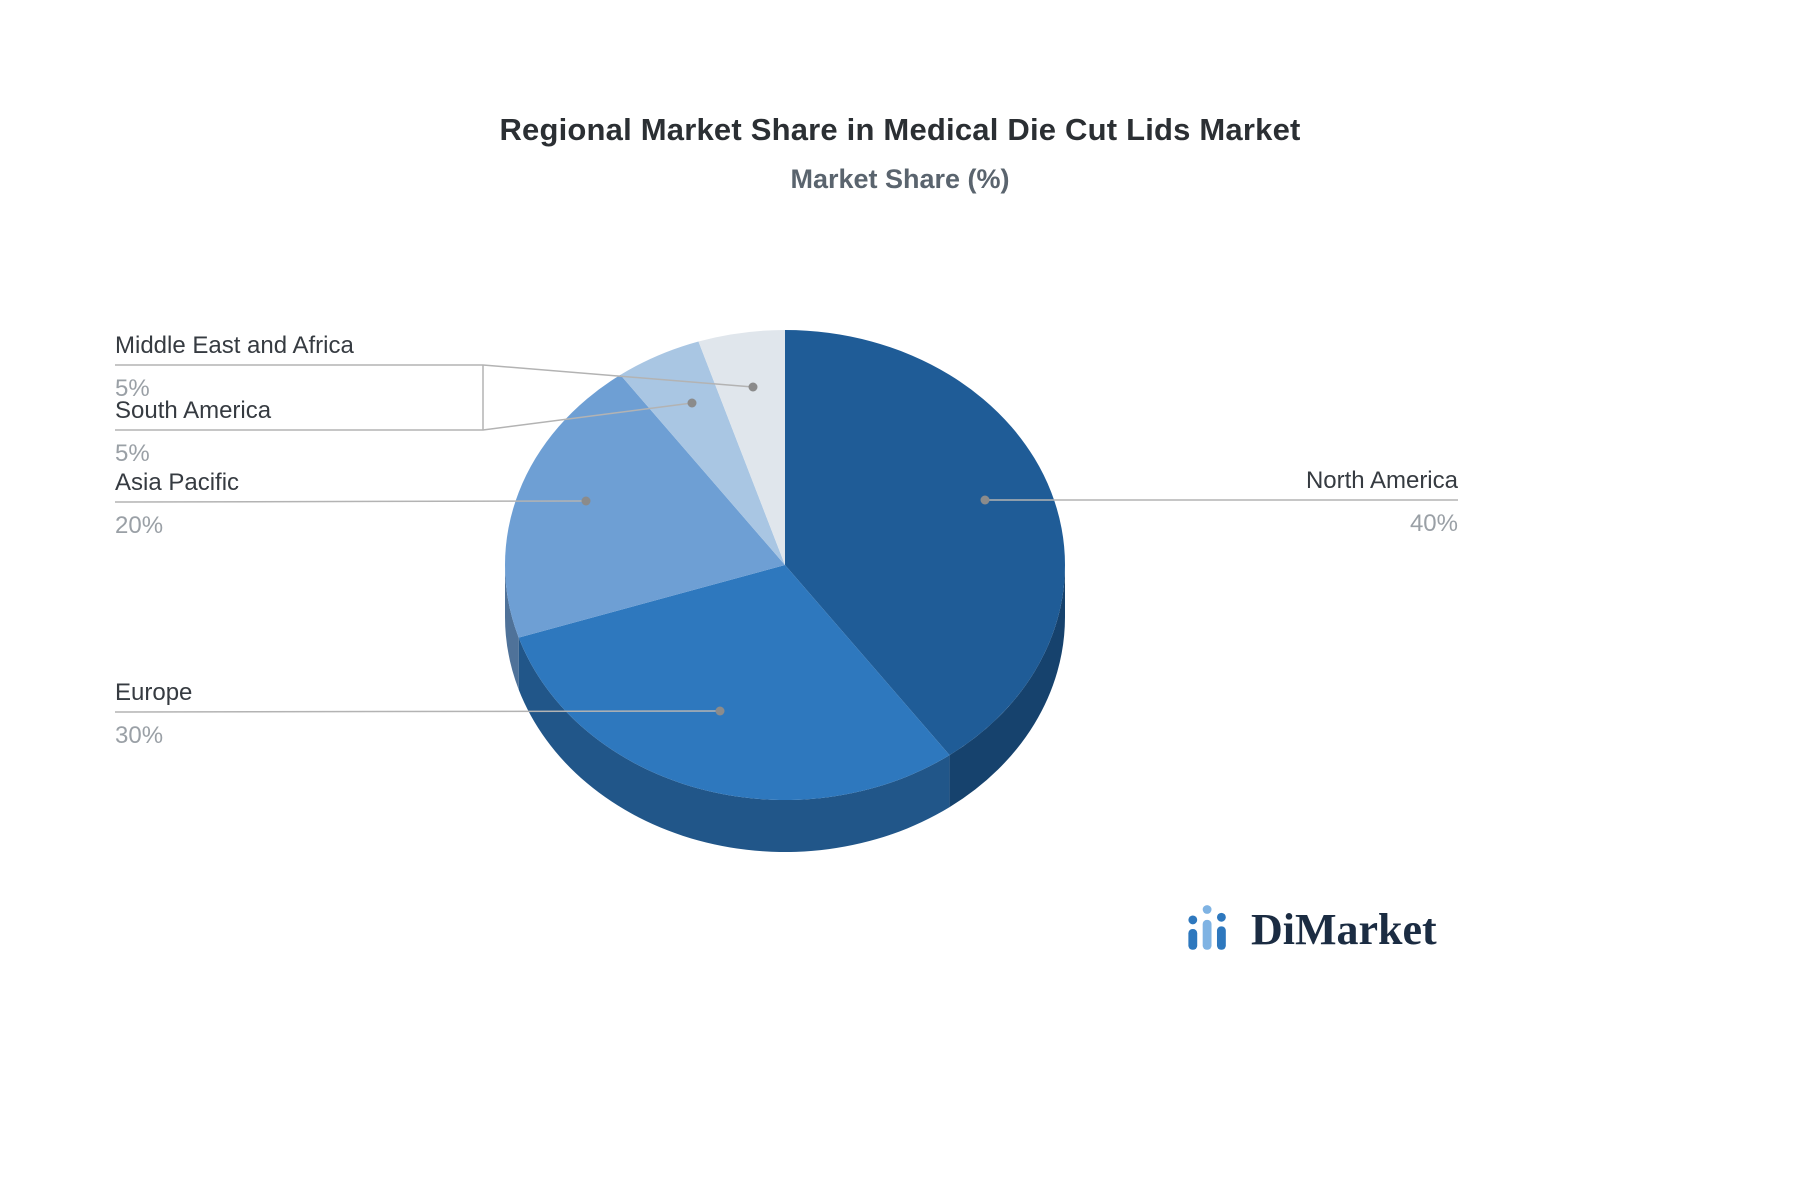 The height and width of the screenshot is (1196, 1800). What do you see at coordinates (139, 735) in the screenshot?
I see `slice-percent: 30%` at bounding box center [139, 735].